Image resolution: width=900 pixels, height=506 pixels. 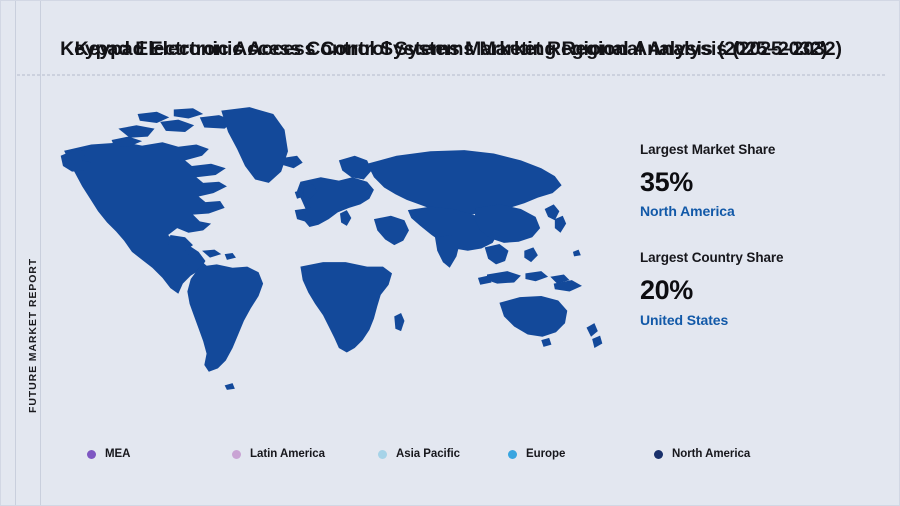 I want to click on stat-largest-market-share: Largest Market Share 35% North America, so click(x=760, y=180).